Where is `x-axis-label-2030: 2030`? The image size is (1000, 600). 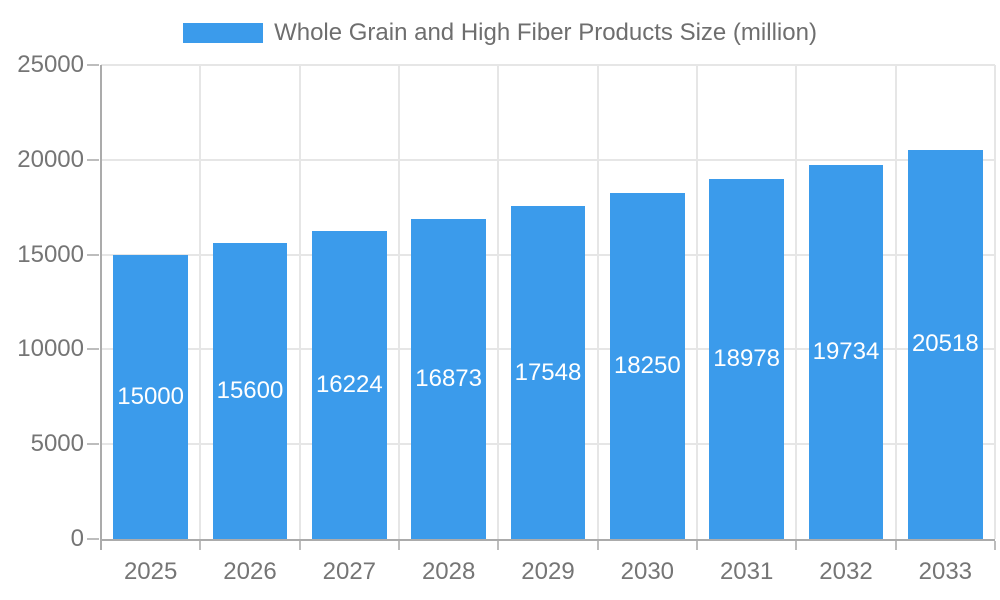
x-axis-label-2030: 2030 is located at coordinates (647, 571).